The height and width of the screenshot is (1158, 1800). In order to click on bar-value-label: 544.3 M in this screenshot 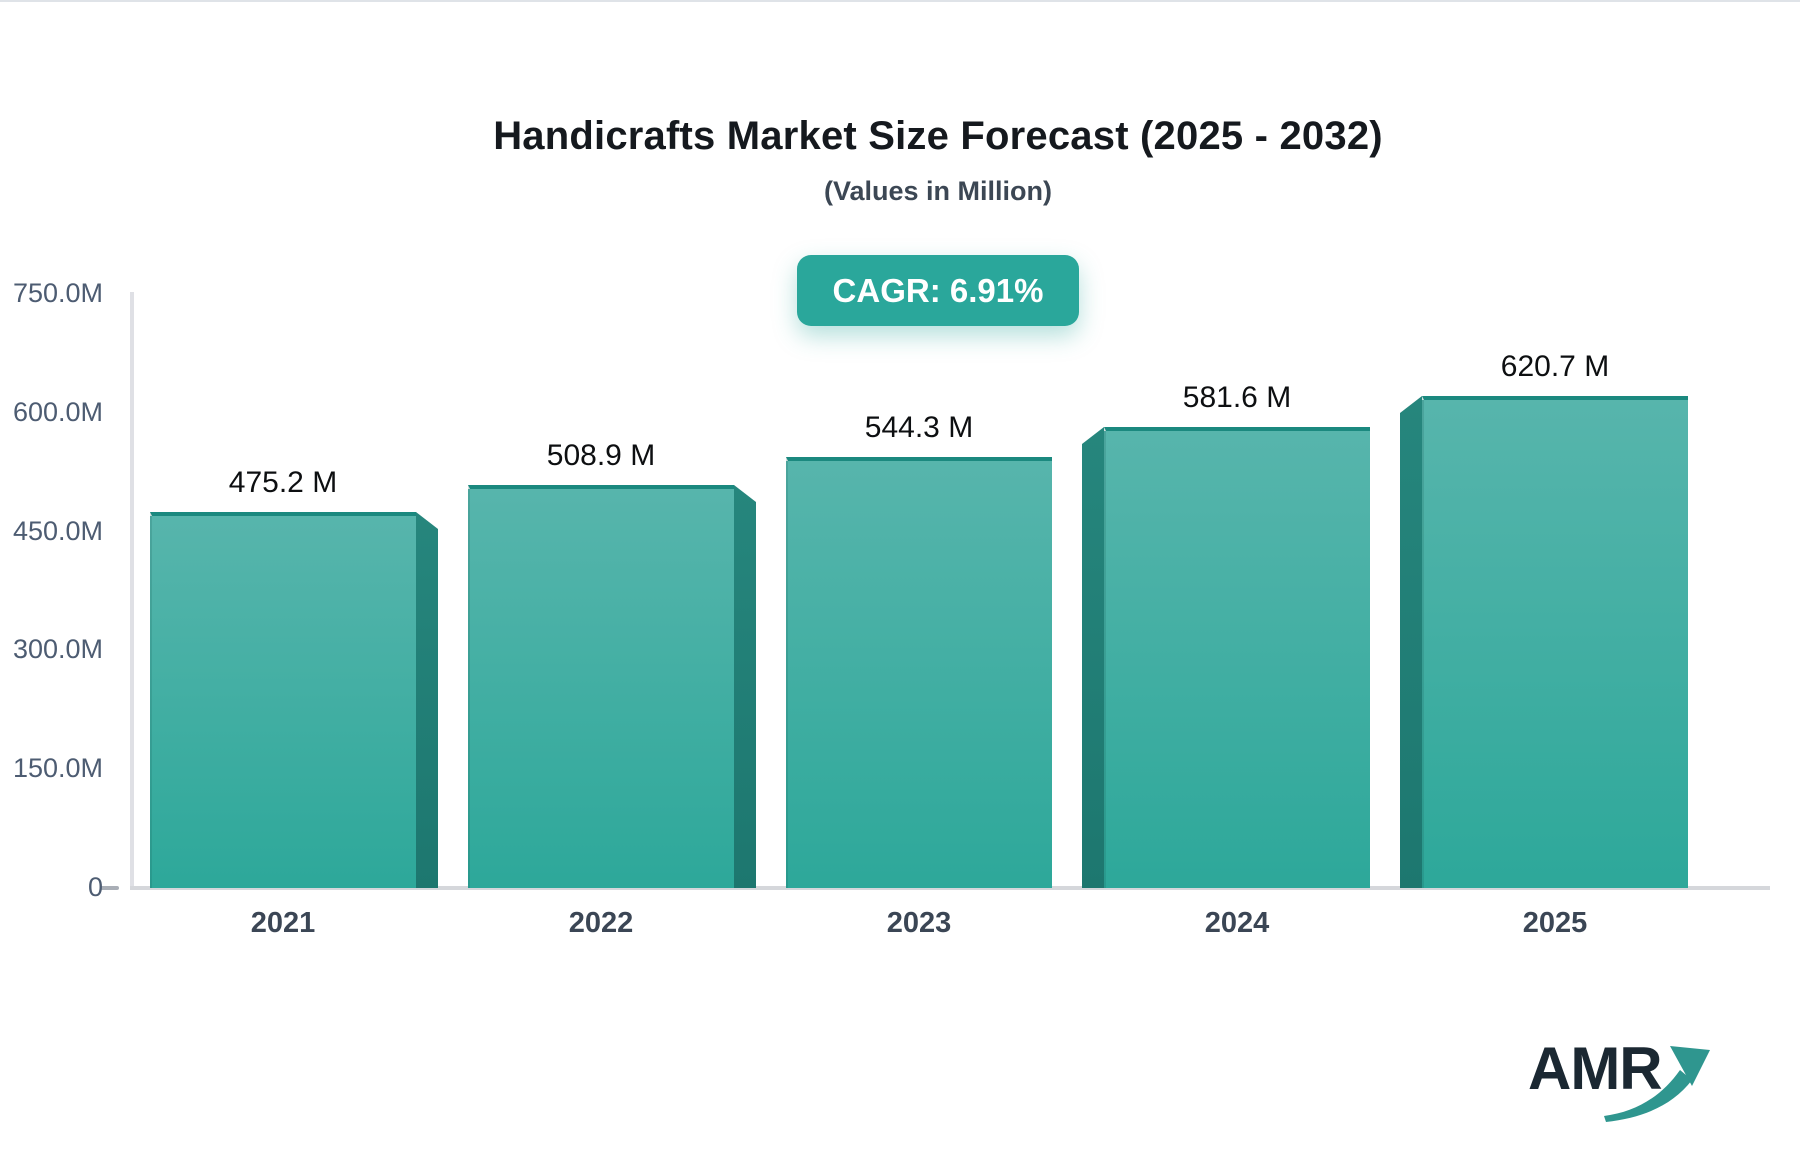, I will do `click(919, 427)`.